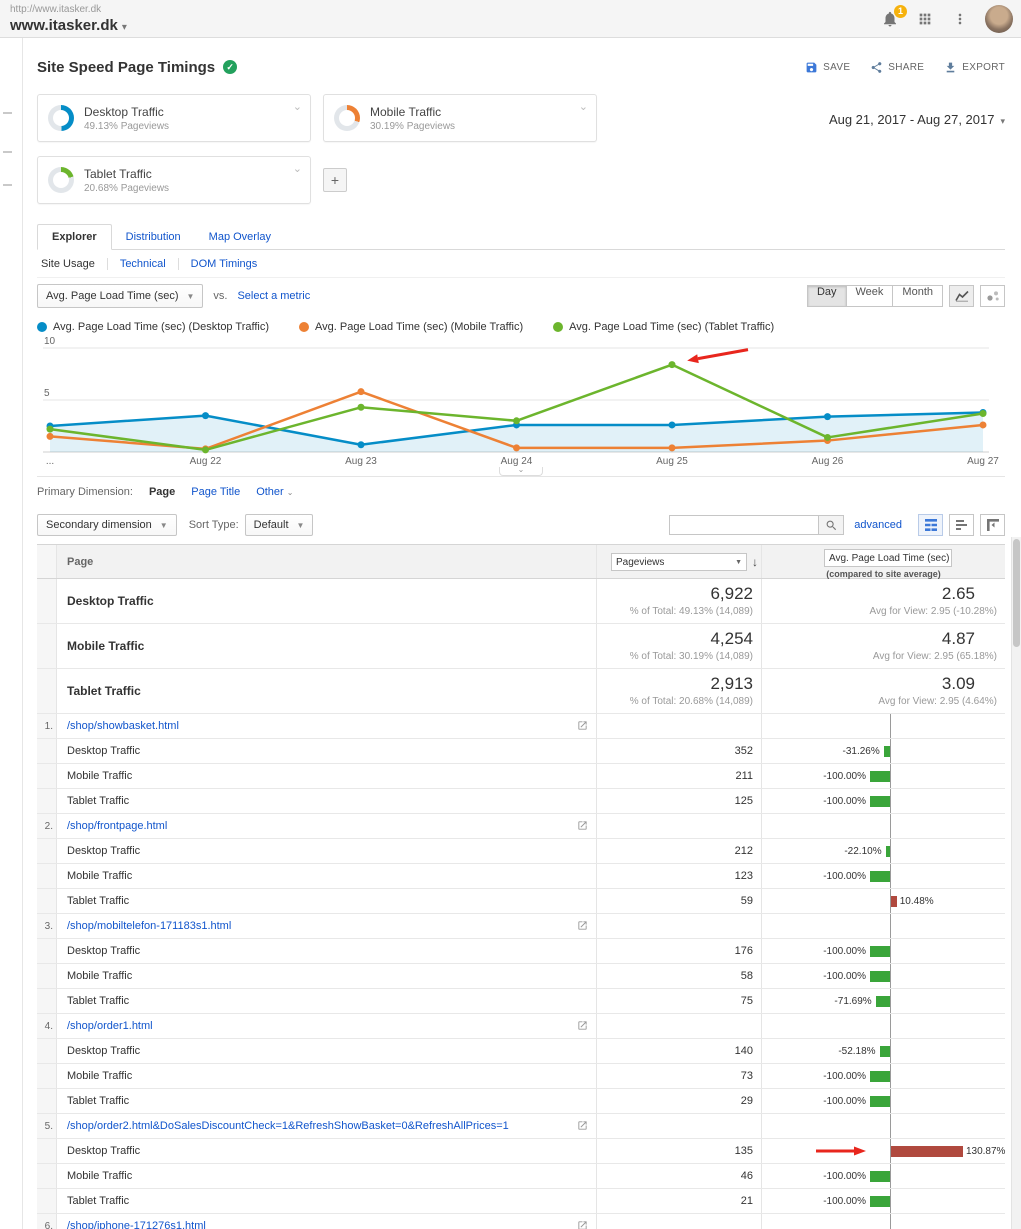 This screenshot has height=1229, width=1021. What do you see at coordinates (174, 180) in the screenshot?
I see `segment-card-tablet-traffic: Tablet Traffic 20.68% Pageviews ⌄` at bounding box center [174, 180].